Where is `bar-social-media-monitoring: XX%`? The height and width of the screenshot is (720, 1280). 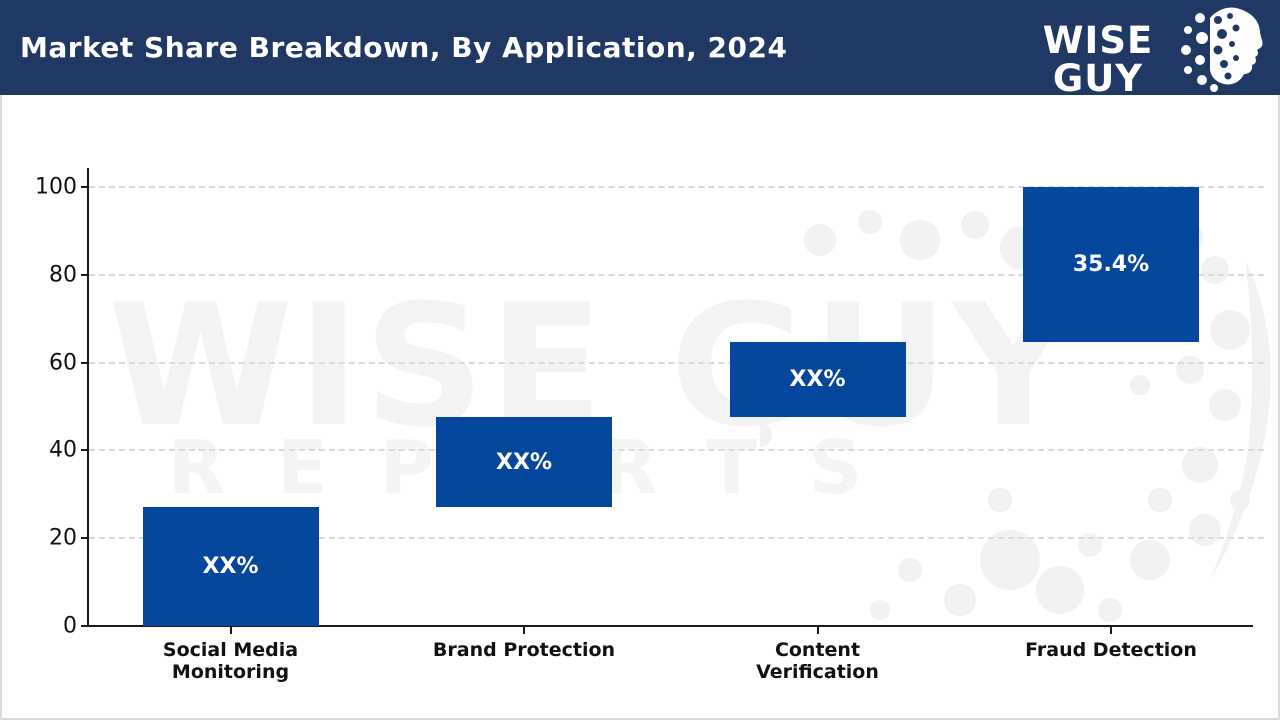 bar-social-media-monitoring: XX% is located at coordinates (230, 566).